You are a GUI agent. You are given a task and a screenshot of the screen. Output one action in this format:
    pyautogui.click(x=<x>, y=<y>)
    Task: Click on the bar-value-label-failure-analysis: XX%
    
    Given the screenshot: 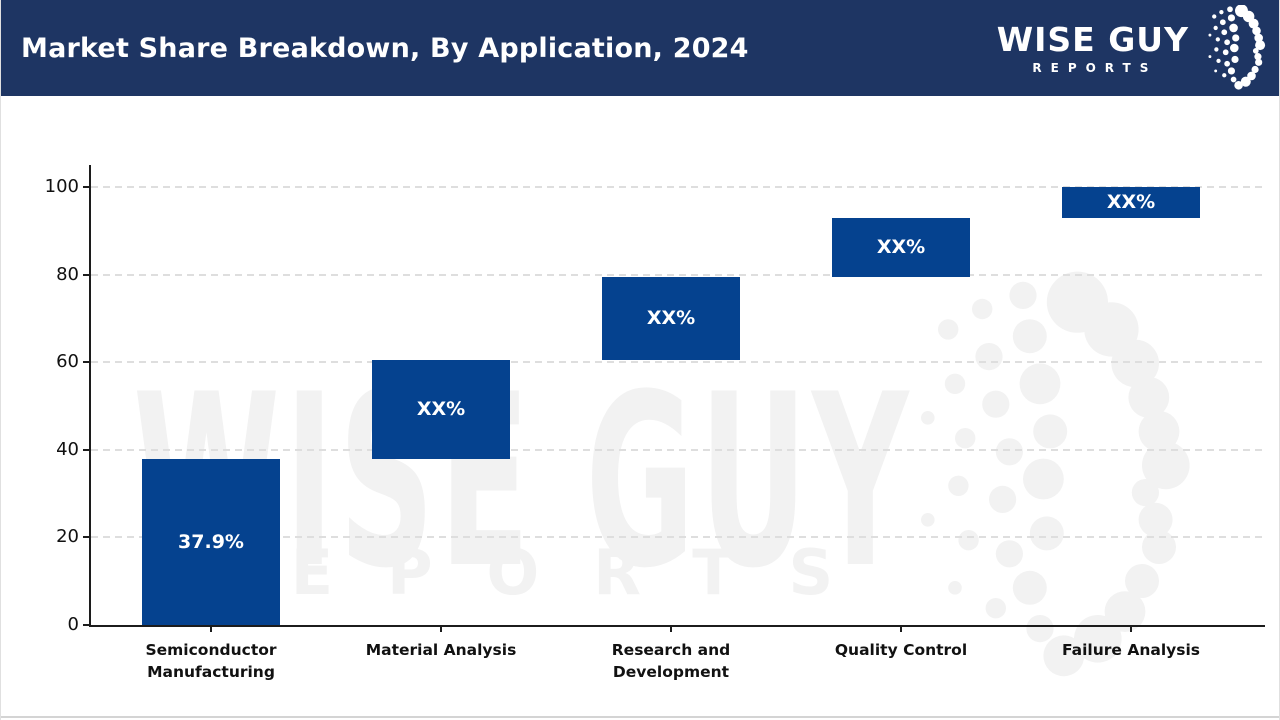 What is the action you would take?
    pyautogui.click(x=1131, y=202)
    